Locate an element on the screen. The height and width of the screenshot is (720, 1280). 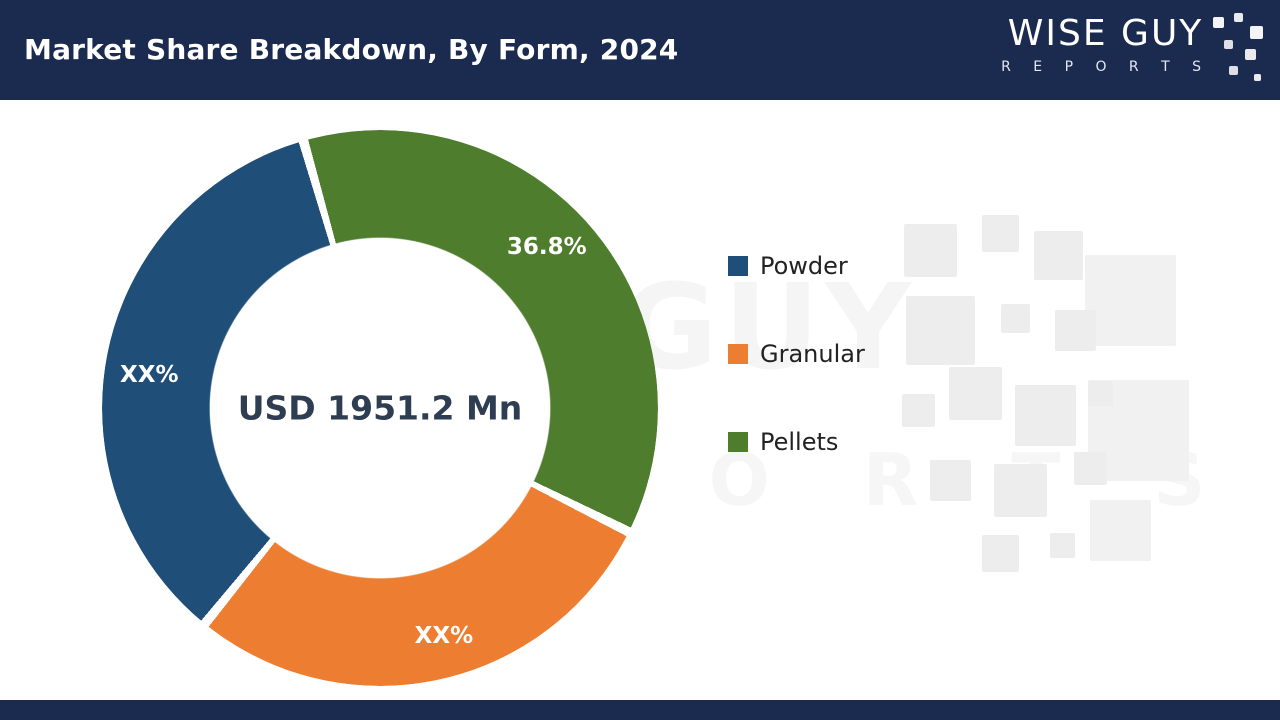
legend-item-powder: Powder is located at coordinates (796, 266).